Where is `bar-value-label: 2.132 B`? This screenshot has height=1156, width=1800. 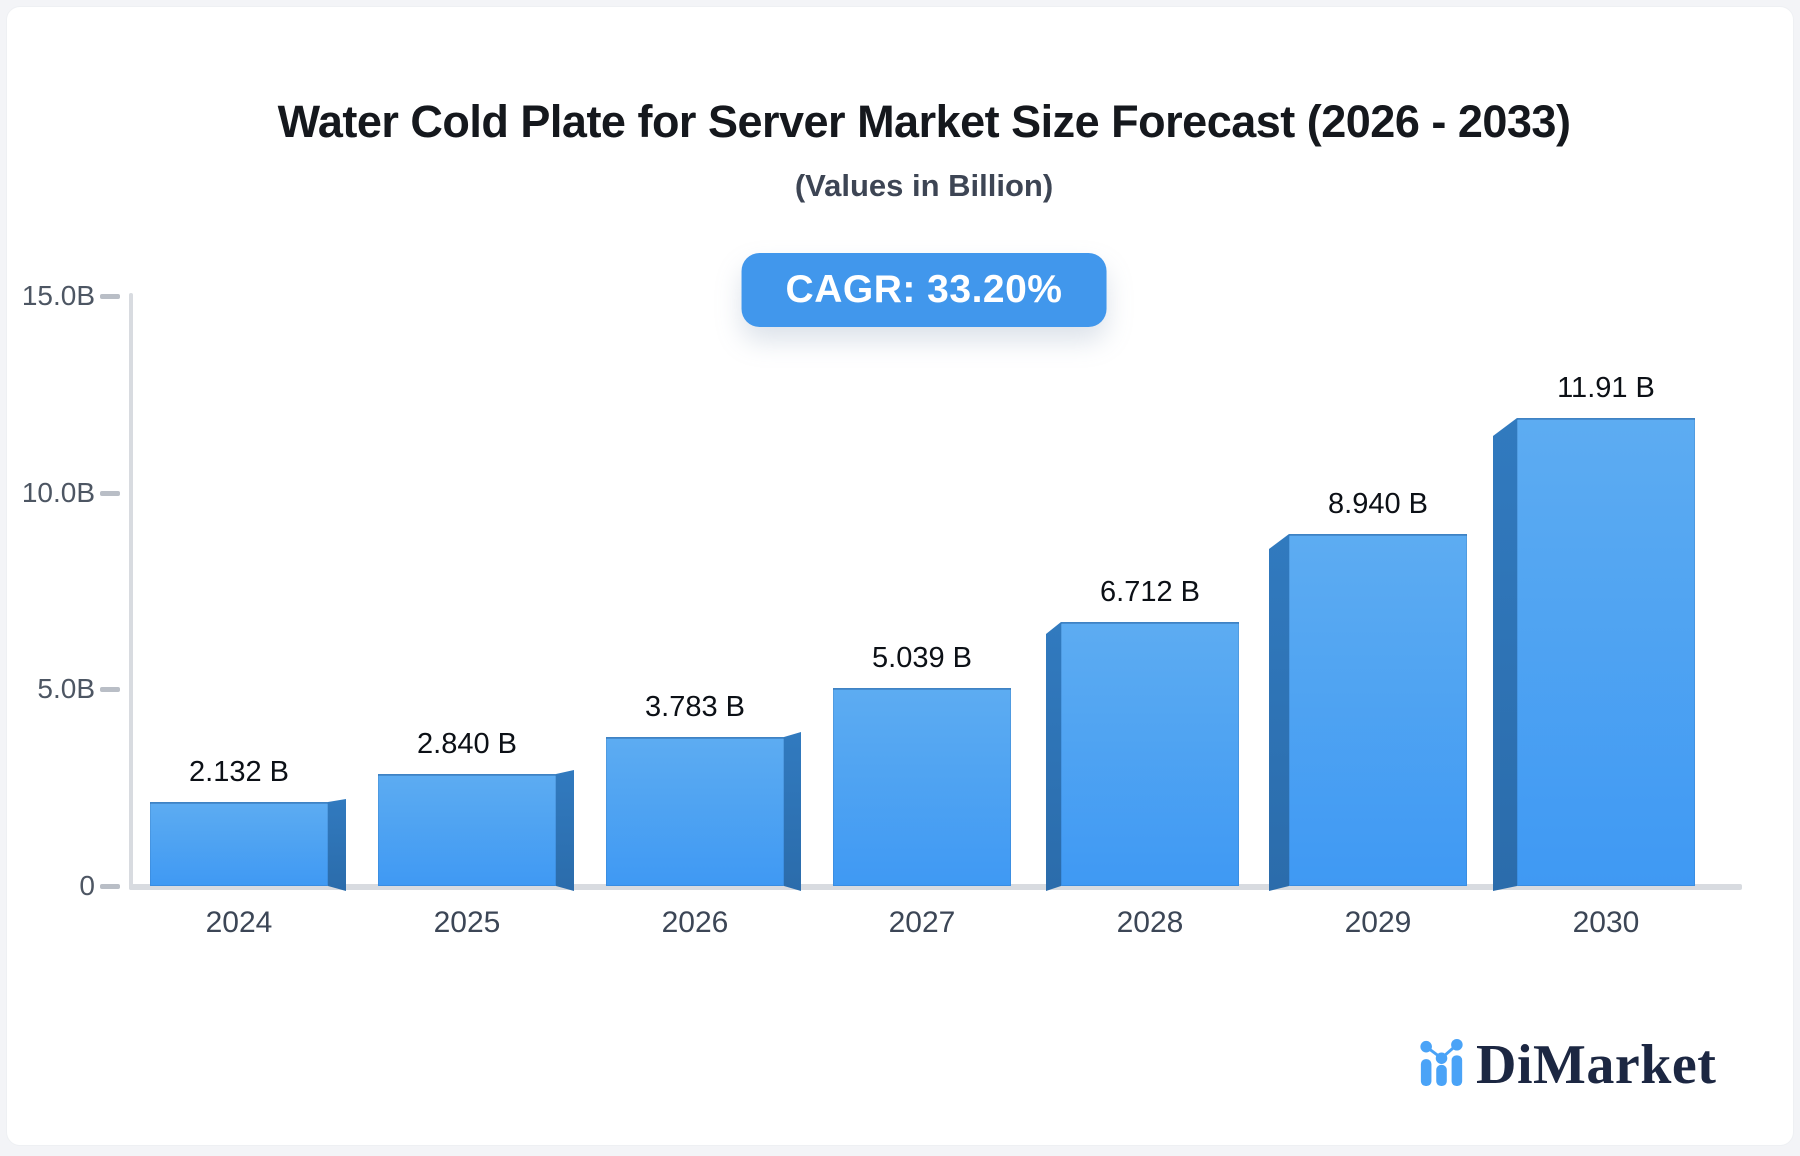
bar-value-label: 2.132 B is located at coordinates (239, 772).